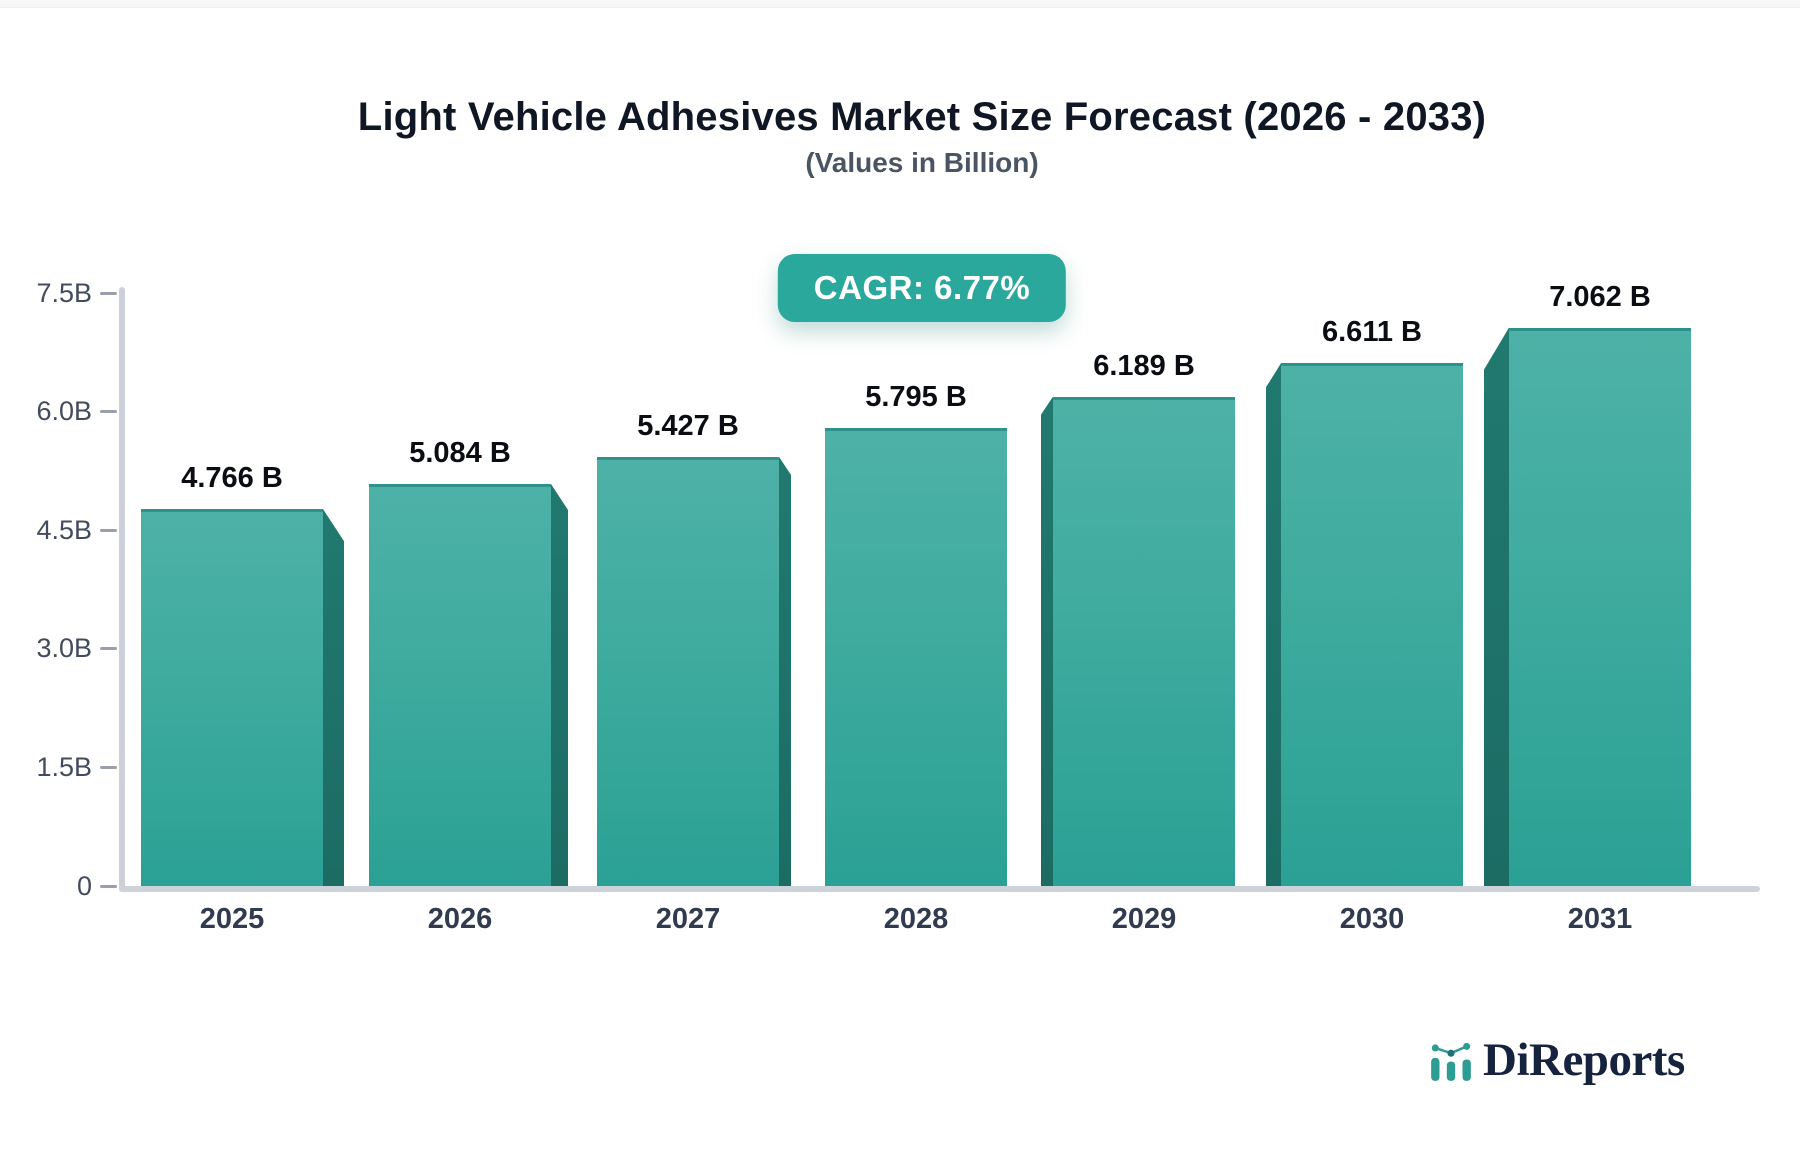 The height and width of the screenshot is (1156, 1800). I want to click on bar-2027, so click(694, 671).